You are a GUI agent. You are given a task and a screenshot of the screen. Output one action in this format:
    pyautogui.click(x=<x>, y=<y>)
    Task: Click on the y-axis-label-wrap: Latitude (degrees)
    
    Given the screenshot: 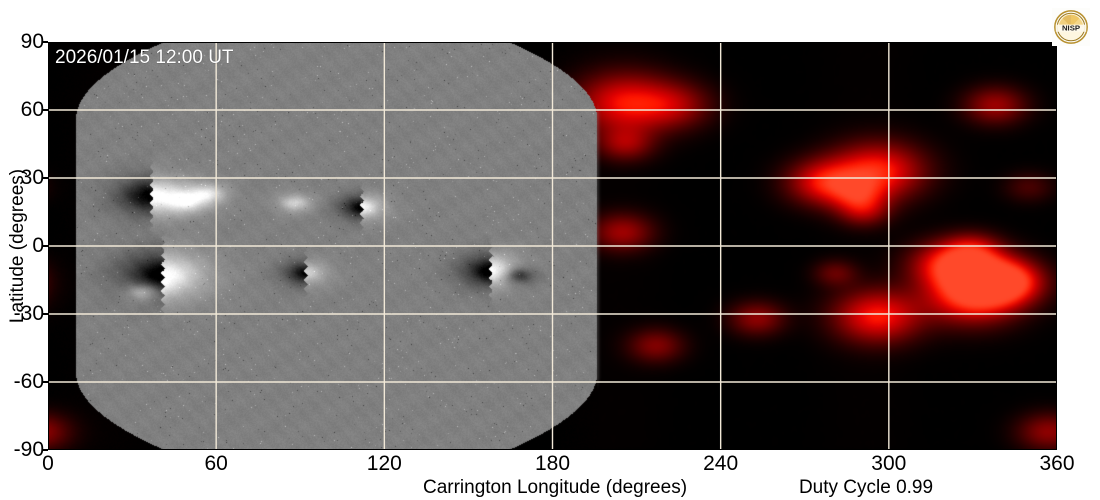 What is the action you would take?
    pyautogui.click(x=17, y=250)
    